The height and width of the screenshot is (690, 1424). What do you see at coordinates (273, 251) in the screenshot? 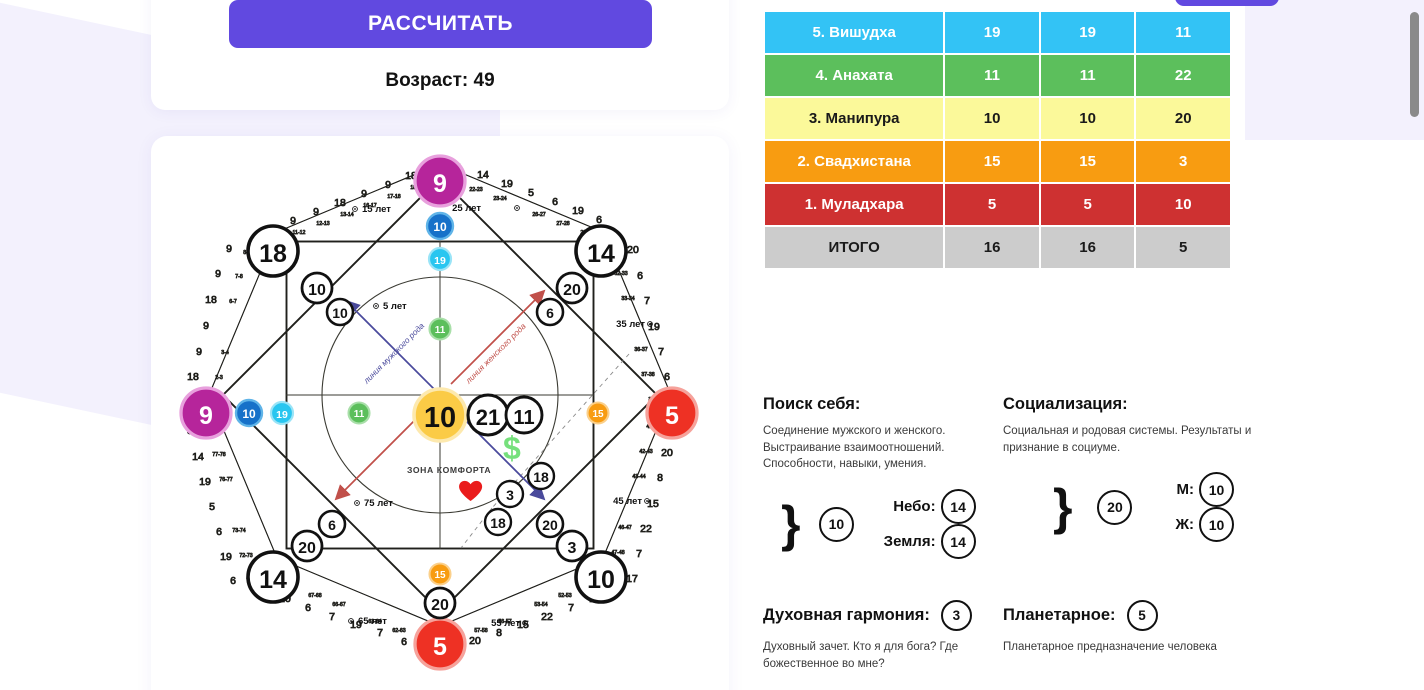
I see `corner-top-left: 18` at bounding box center [273, 251].